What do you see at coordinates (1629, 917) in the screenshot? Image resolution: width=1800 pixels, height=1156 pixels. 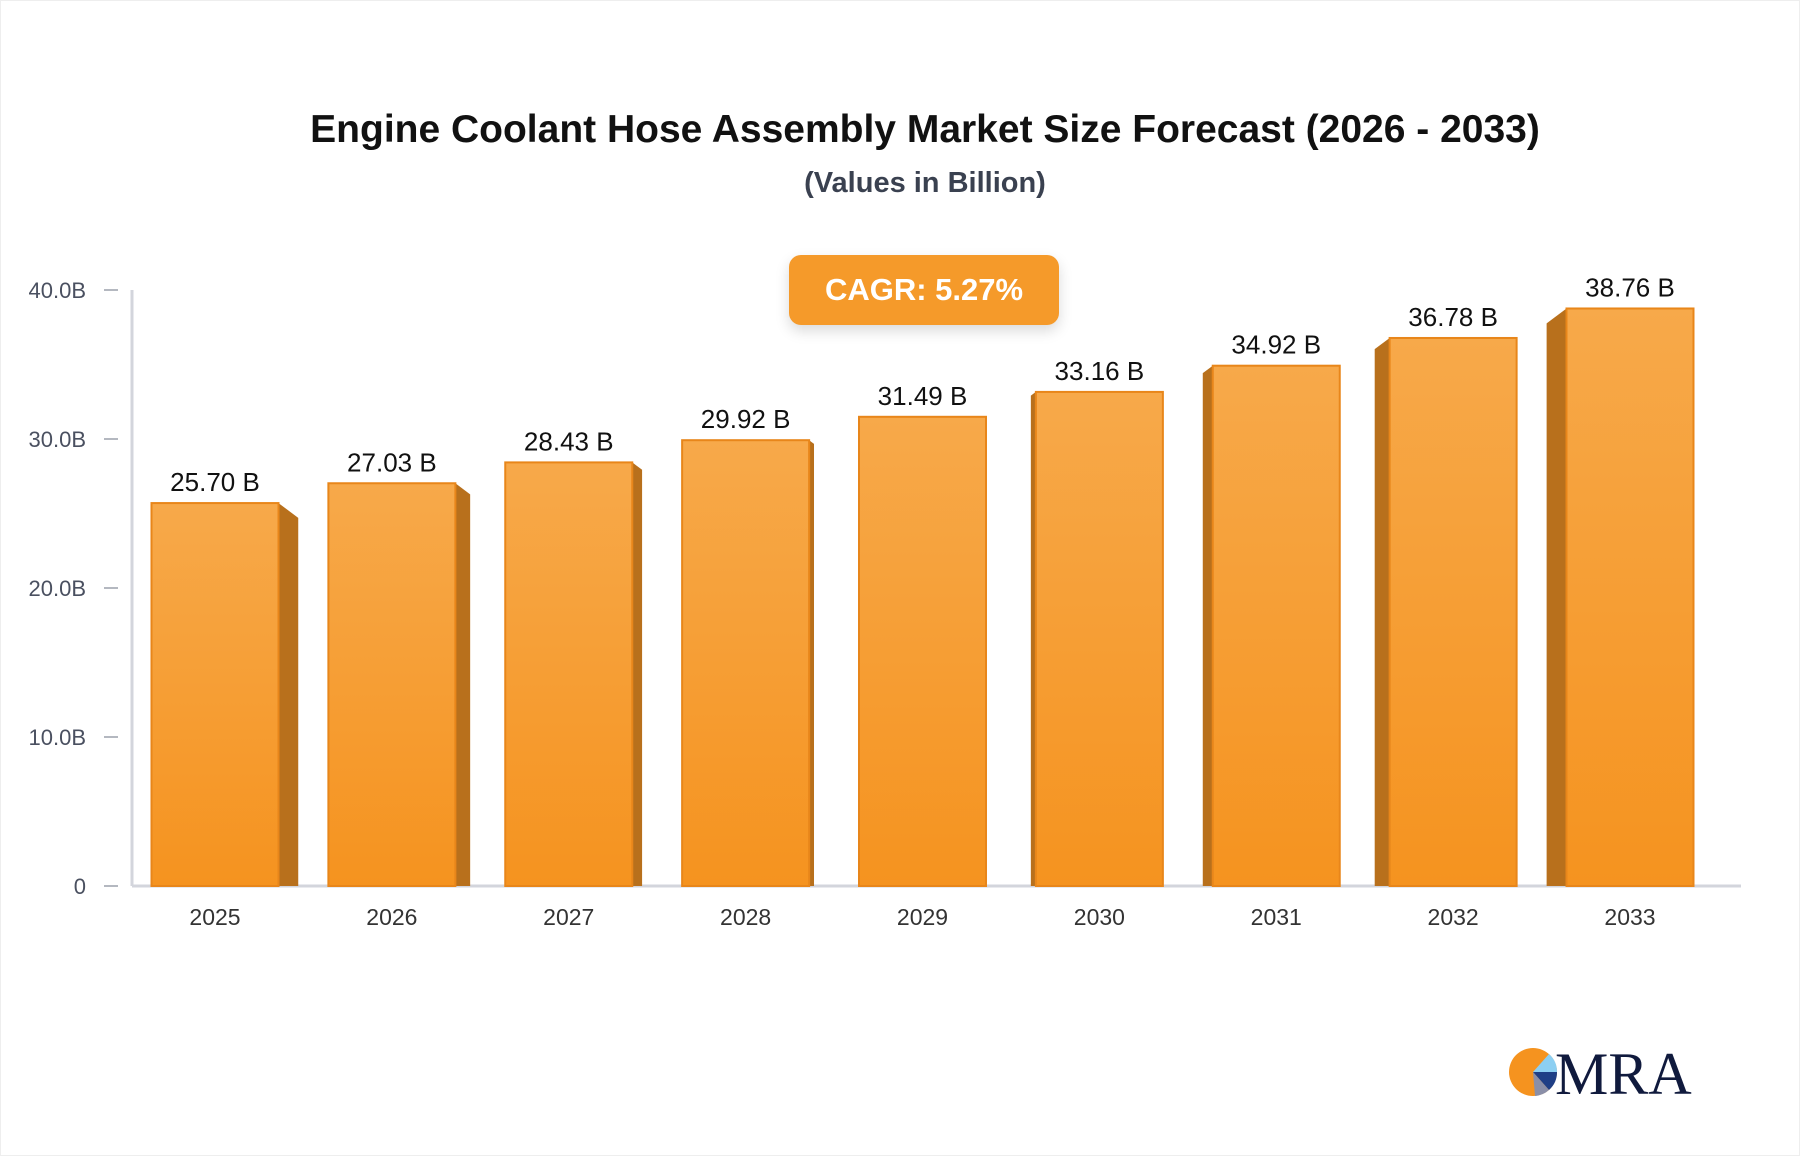 I see `x-tick-label: 2033` at bounding box center [1629, 917].